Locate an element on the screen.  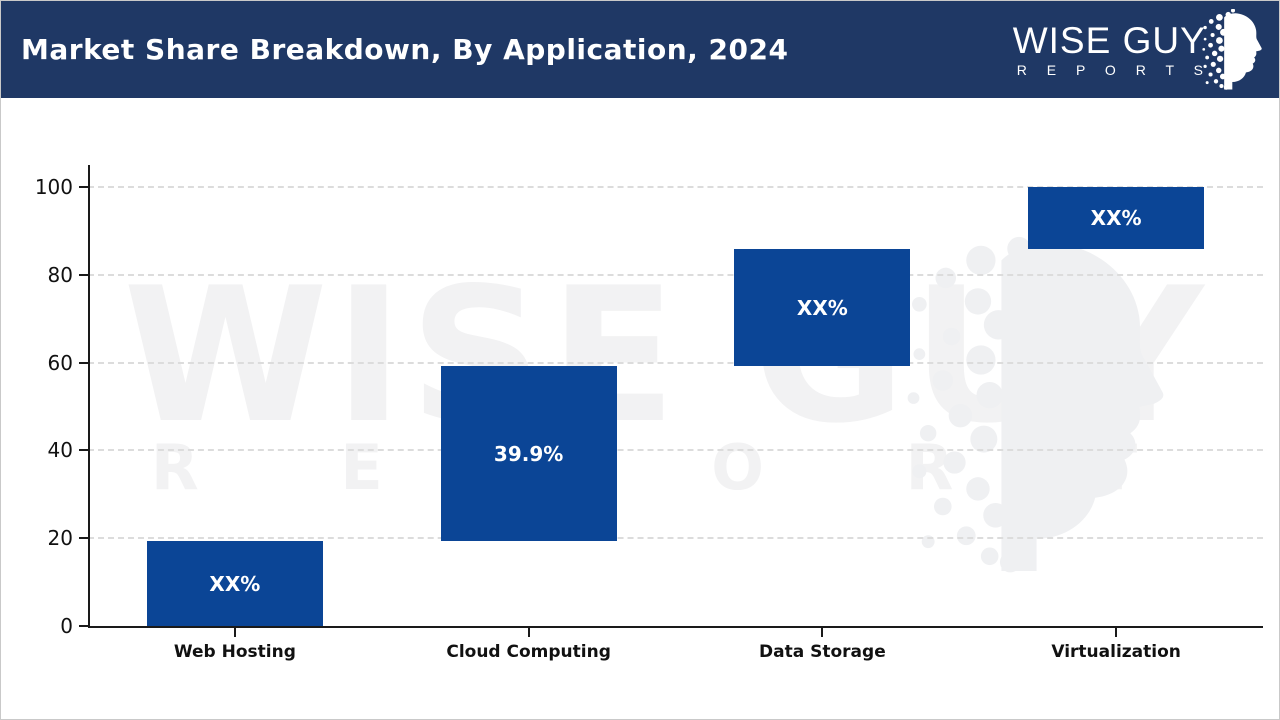
brand-text: WISE GUY R E P O R T S is located at coordinates (1112, 49).